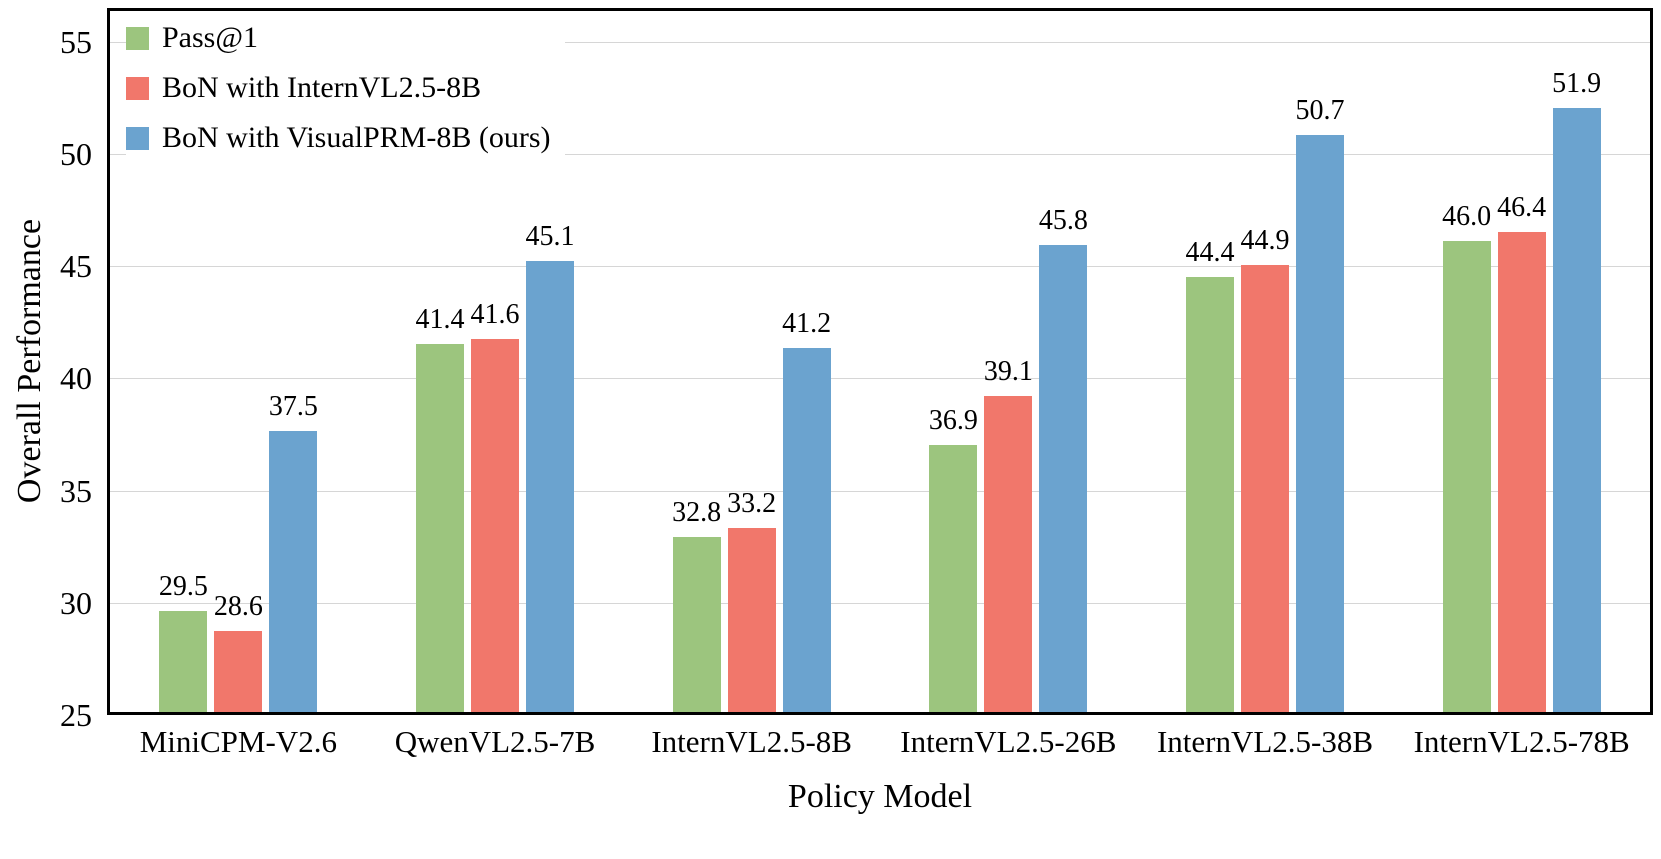  Describe the element at coordinates (880, 796) in the screenshot. I see `x-axis-title: Policy Model` at that location.